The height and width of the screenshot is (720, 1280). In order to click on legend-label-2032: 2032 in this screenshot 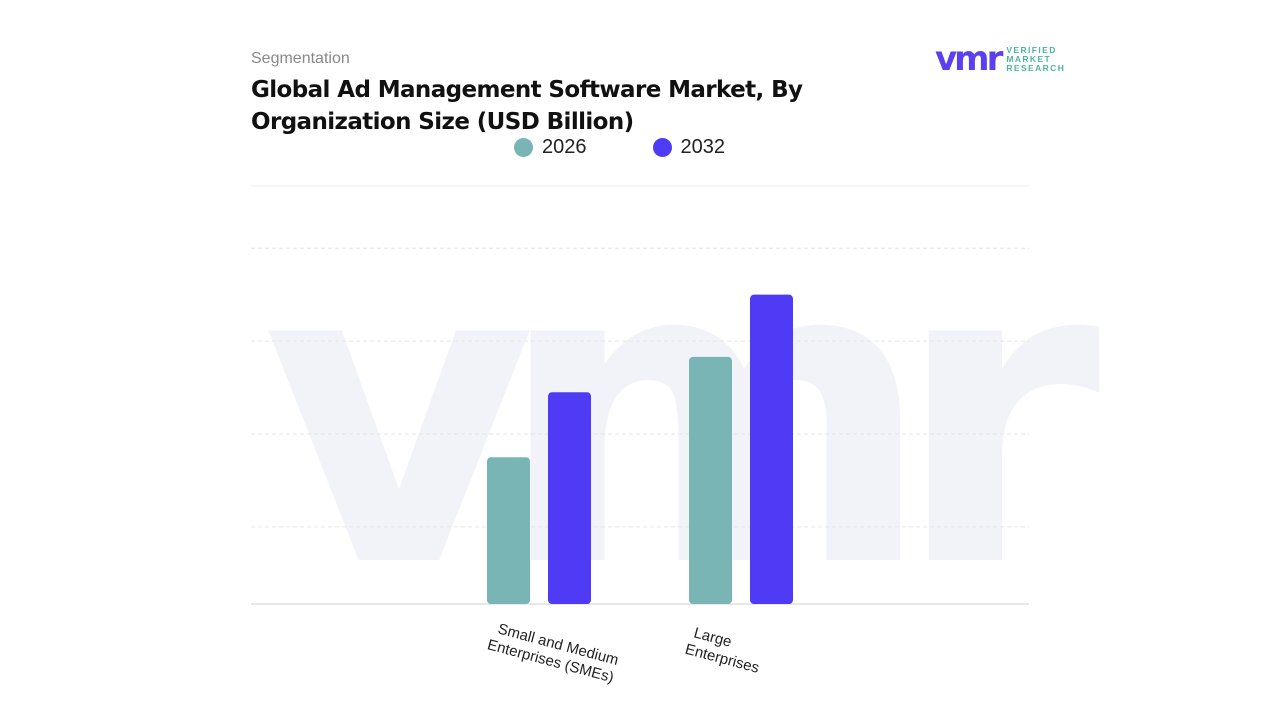, I will do `click(703, 147)`.